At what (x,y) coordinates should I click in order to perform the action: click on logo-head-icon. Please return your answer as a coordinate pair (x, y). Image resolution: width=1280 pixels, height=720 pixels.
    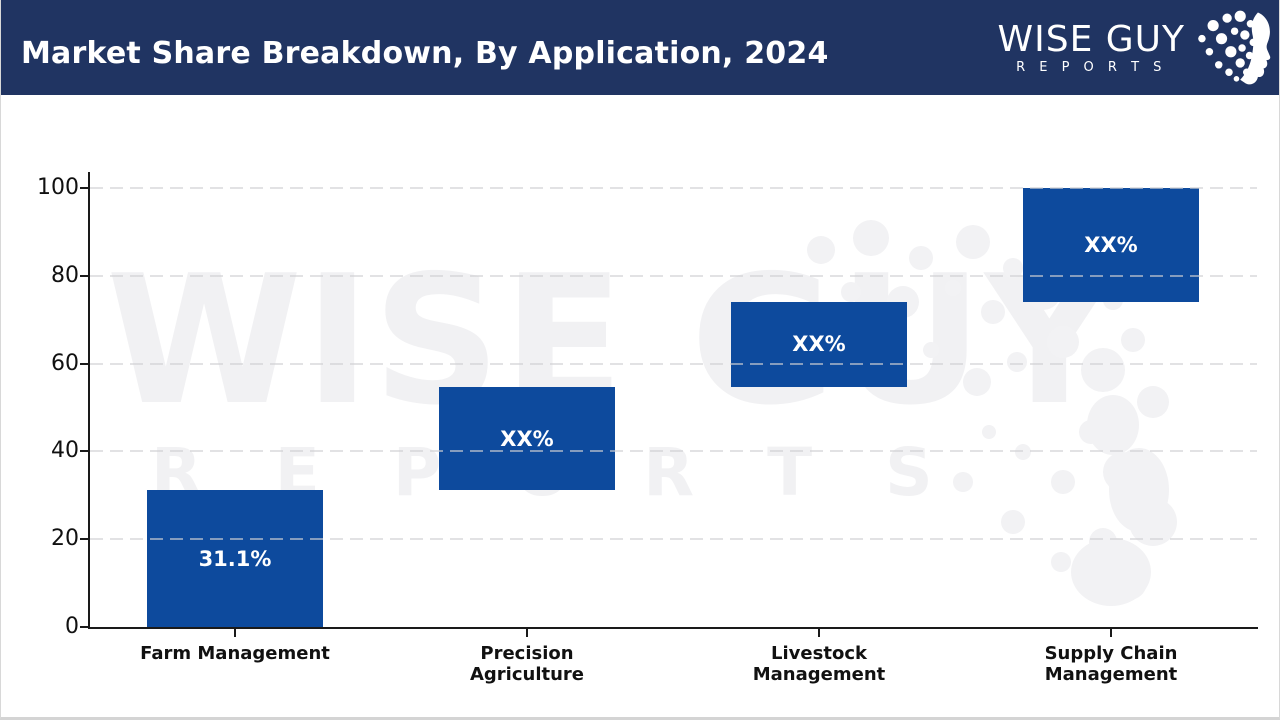
    Looking at the image, I should click on (1234, 47).